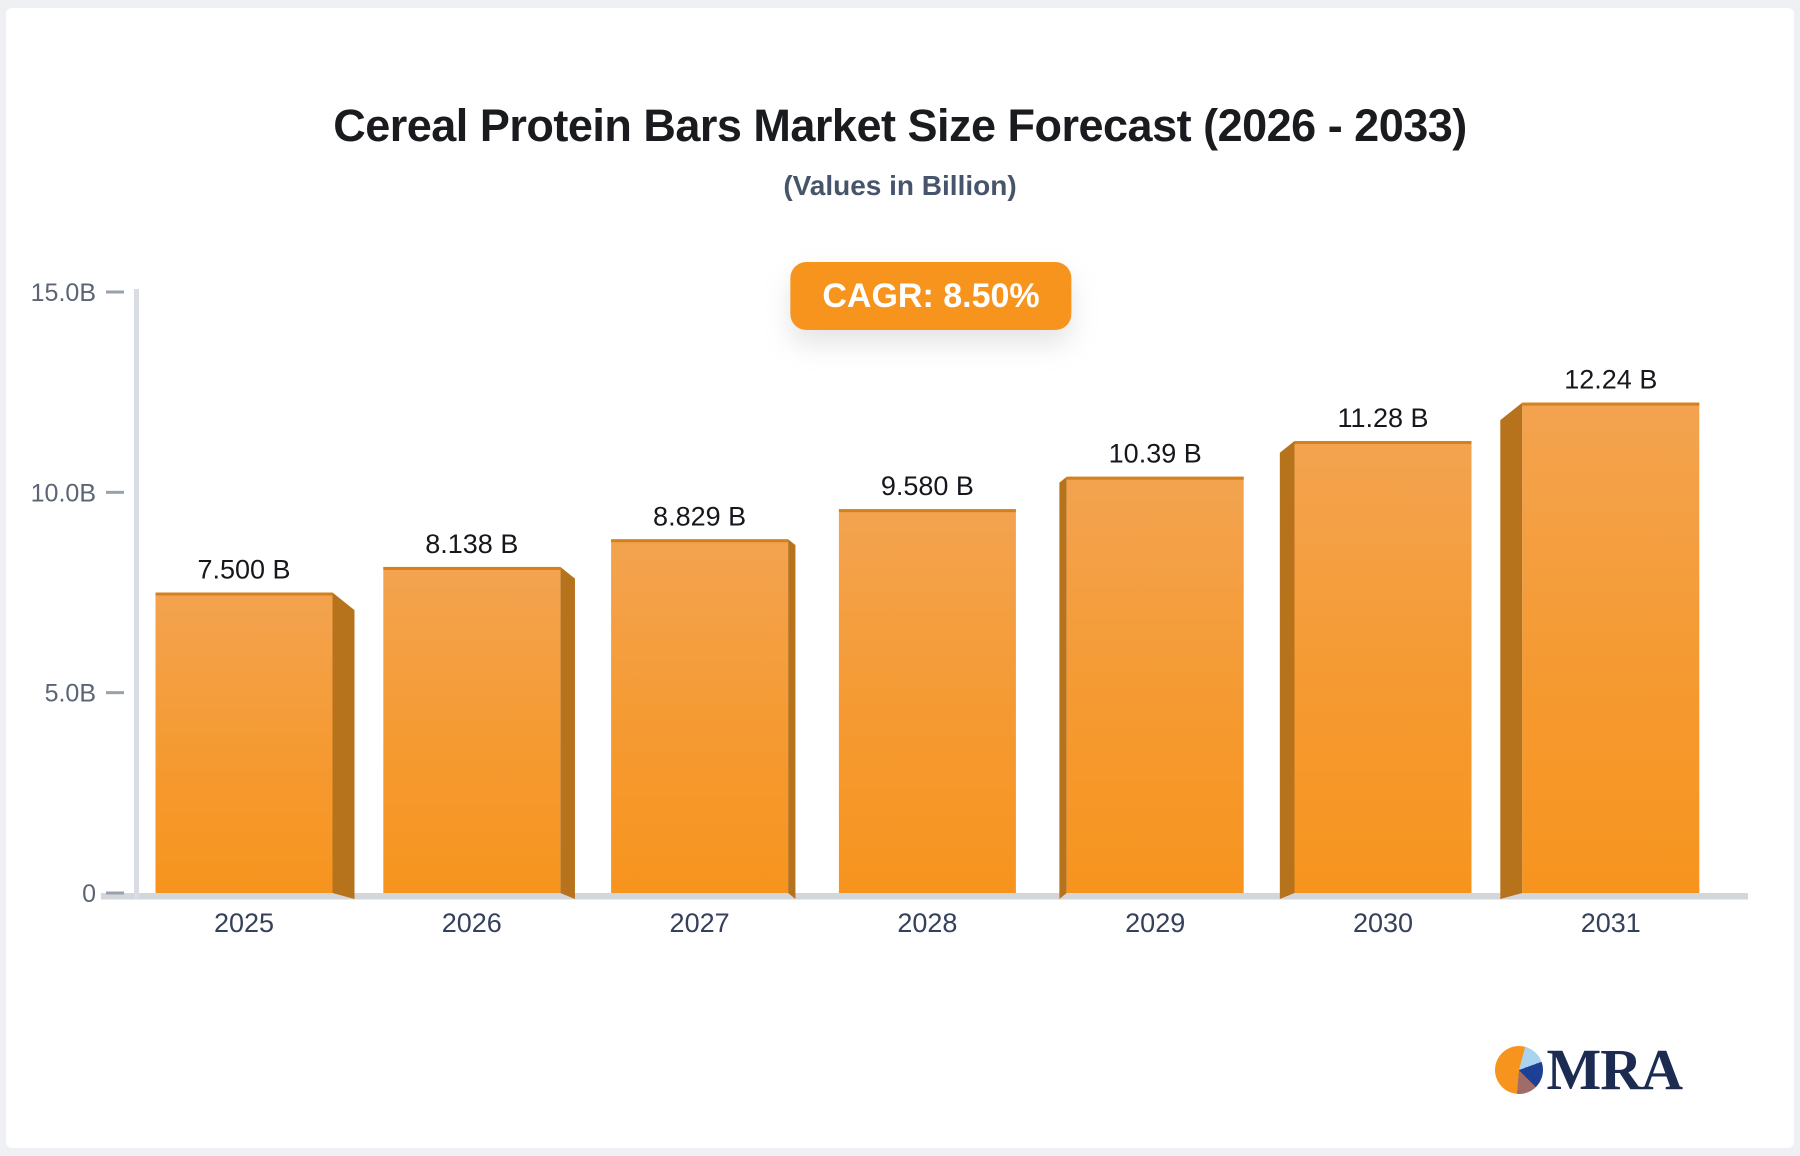  I want to click on y-axis-line, so click(136, 594).